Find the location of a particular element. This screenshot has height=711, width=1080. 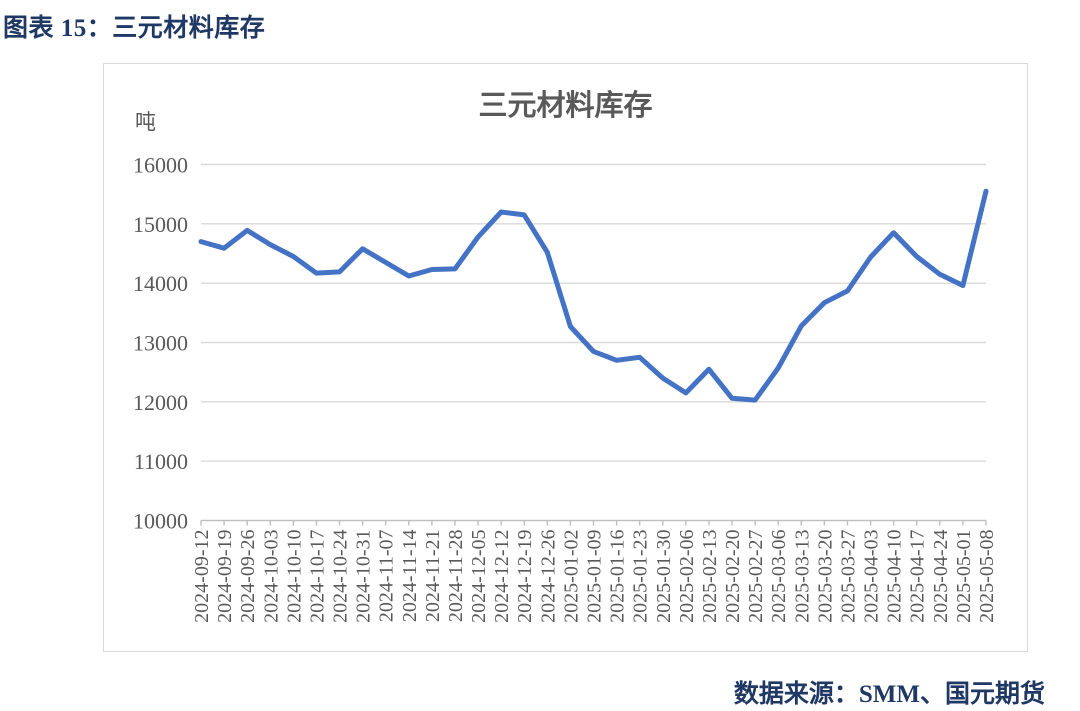

x-axis-tick-label: 2025-02-20 is located at coordinates (733, 576).